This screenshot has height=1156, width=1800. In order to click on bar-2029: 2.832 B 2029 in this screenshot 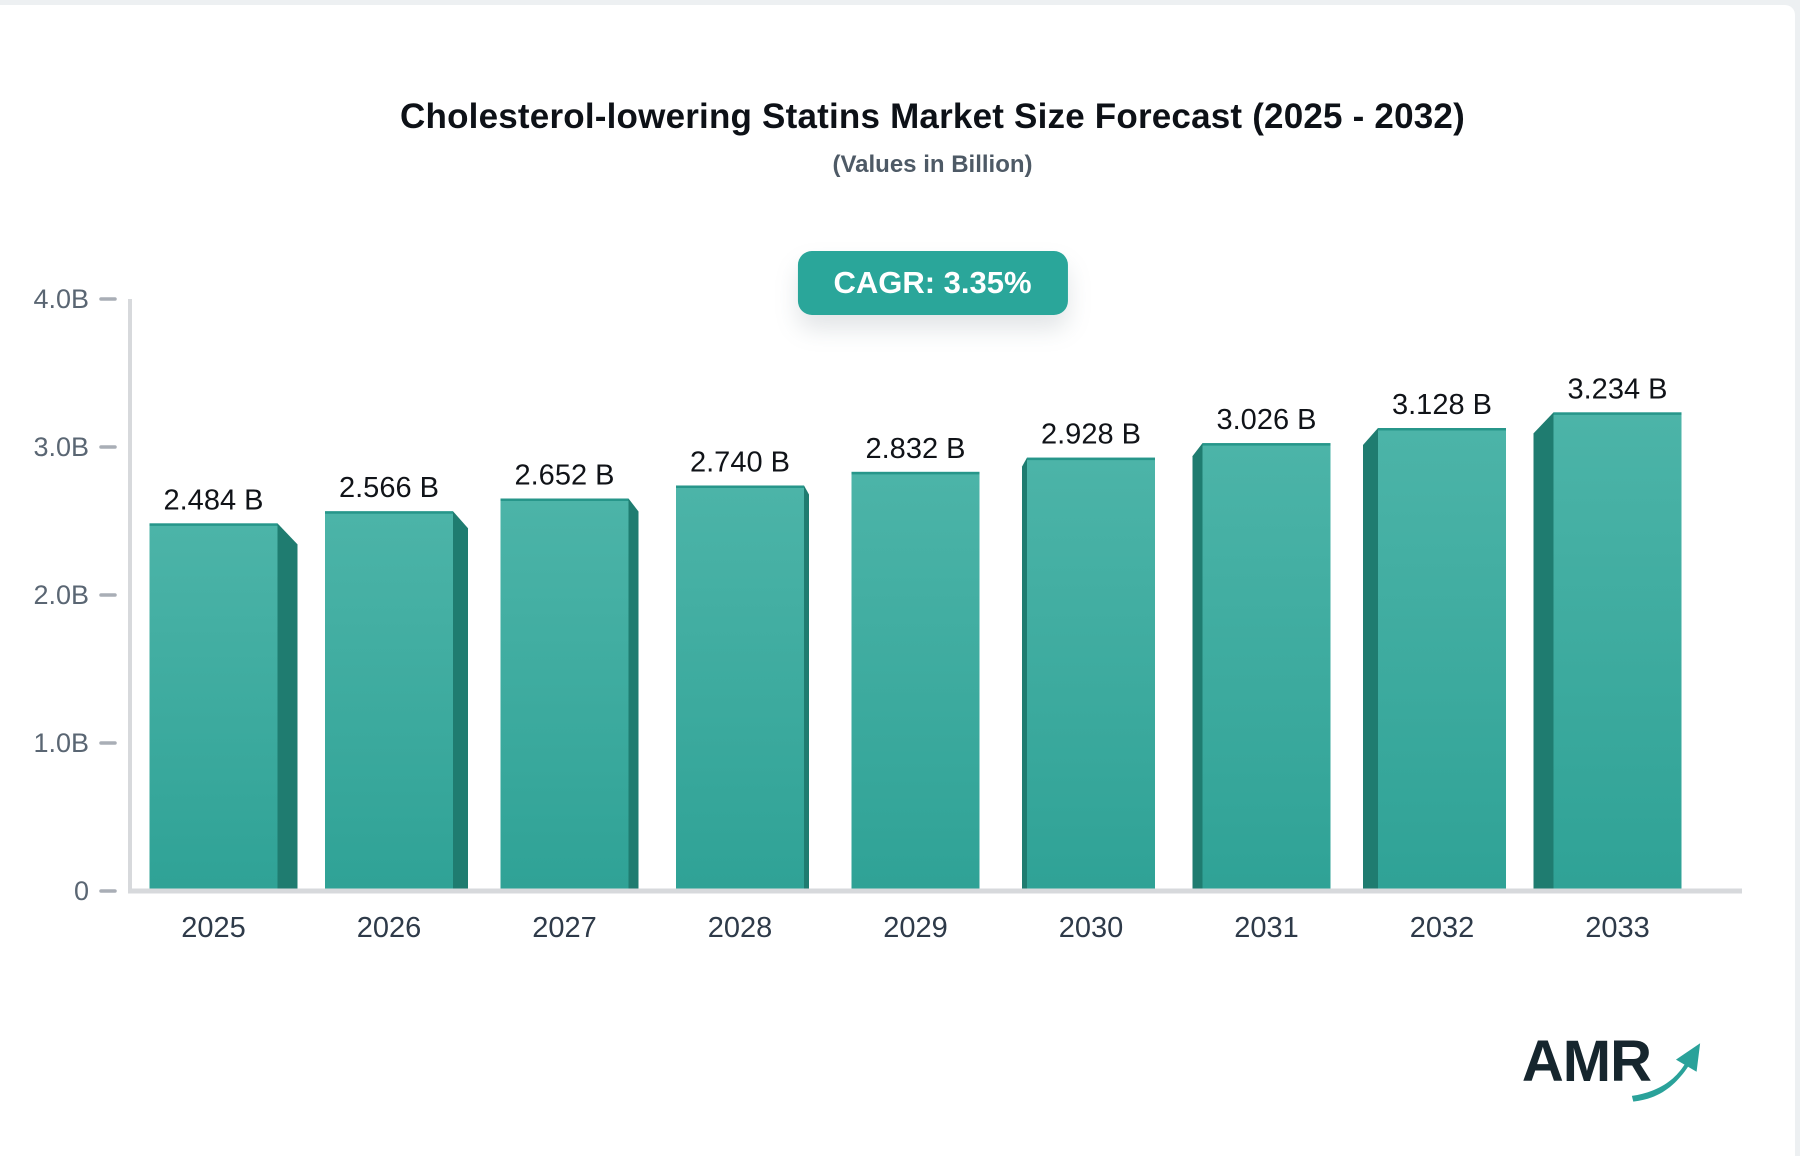, I will do `click(915, 688)`.